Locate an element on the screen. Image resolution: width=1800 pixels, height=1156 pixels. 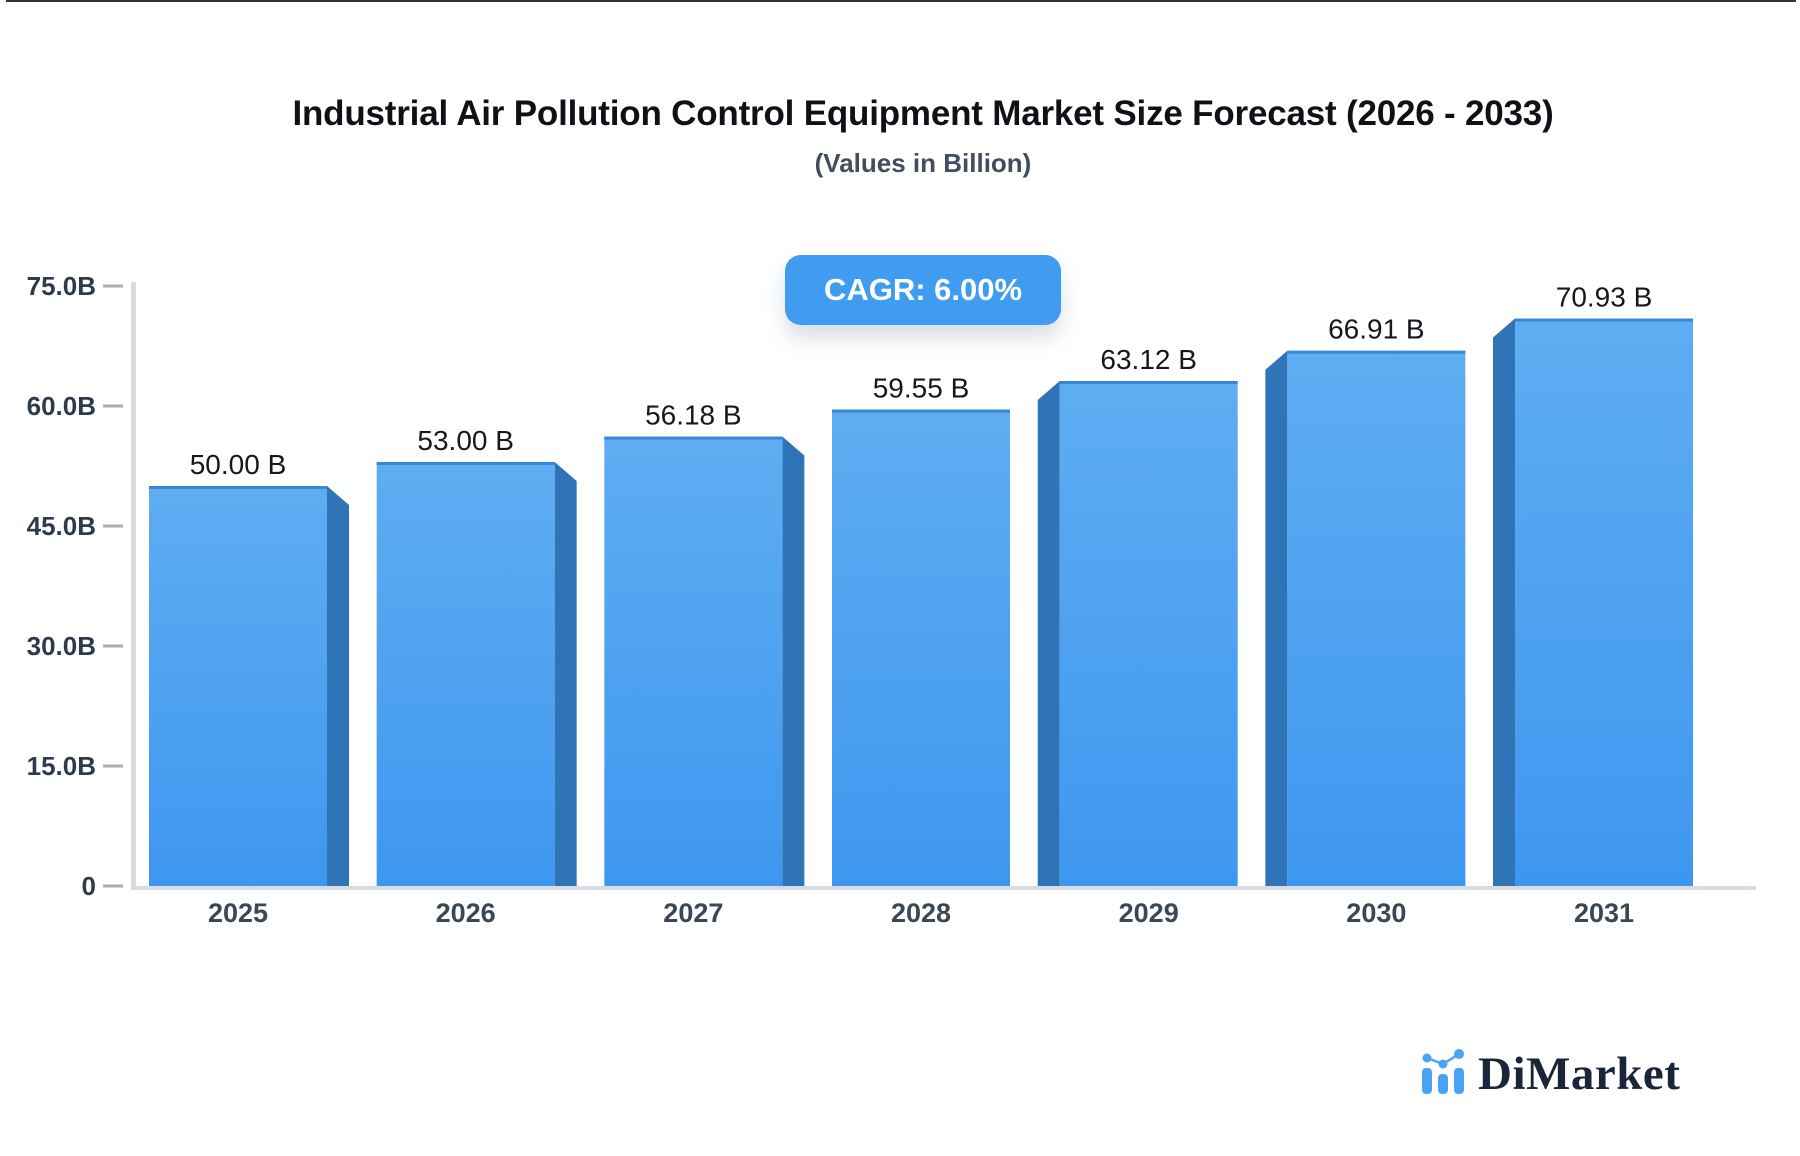
bar-value-label: 56.18 B is located at coordinates (693, 415).